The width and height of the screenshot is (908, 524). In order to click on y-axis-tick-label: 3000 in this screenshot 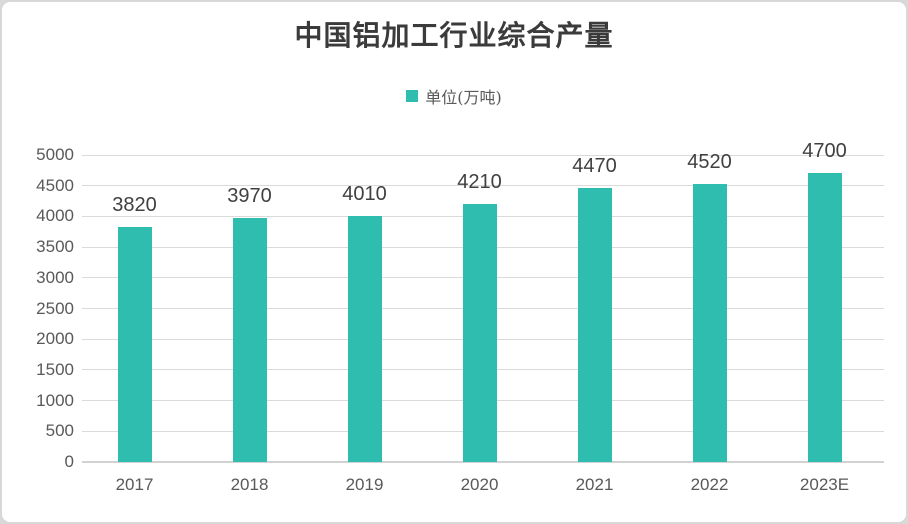, I will do `click(55, 277)`.